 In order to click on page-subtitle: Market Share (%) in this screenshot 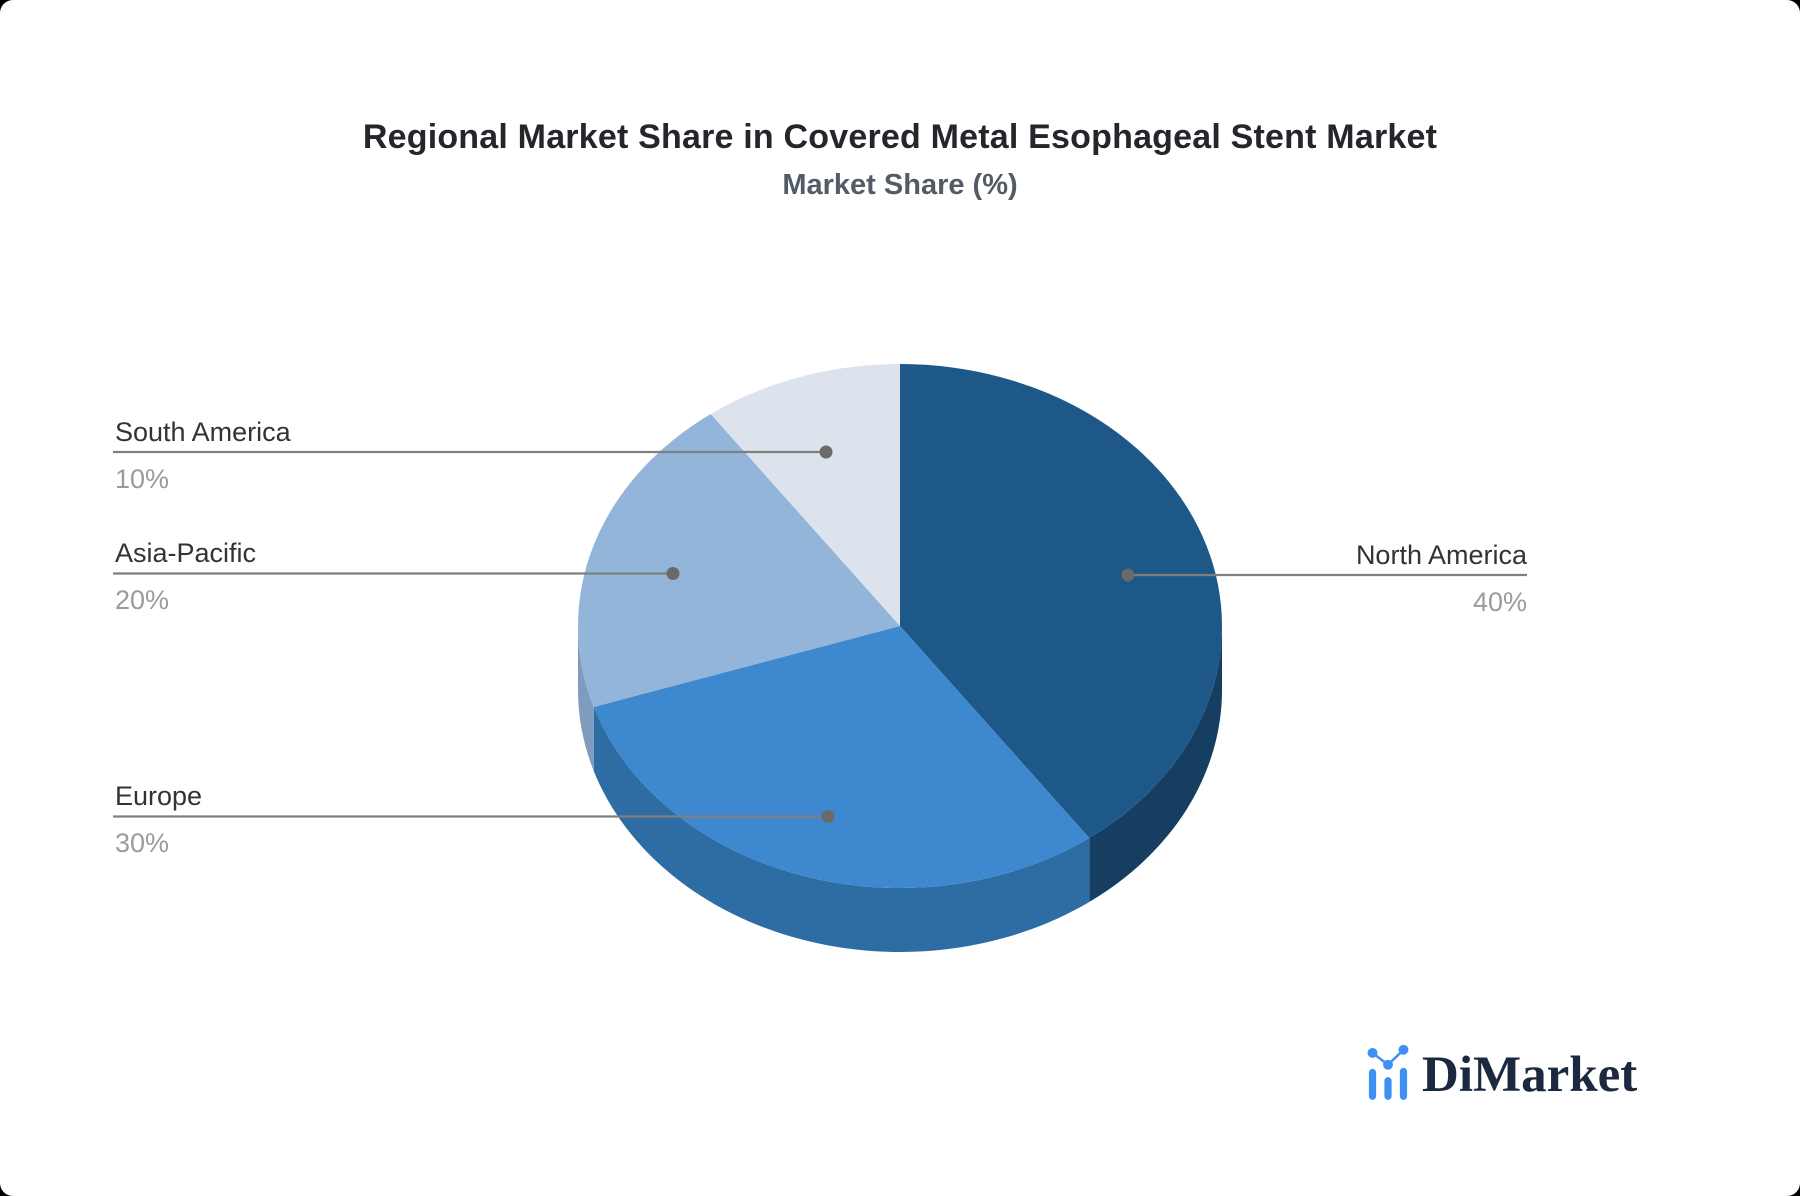, I will do `click(900, 185)`.